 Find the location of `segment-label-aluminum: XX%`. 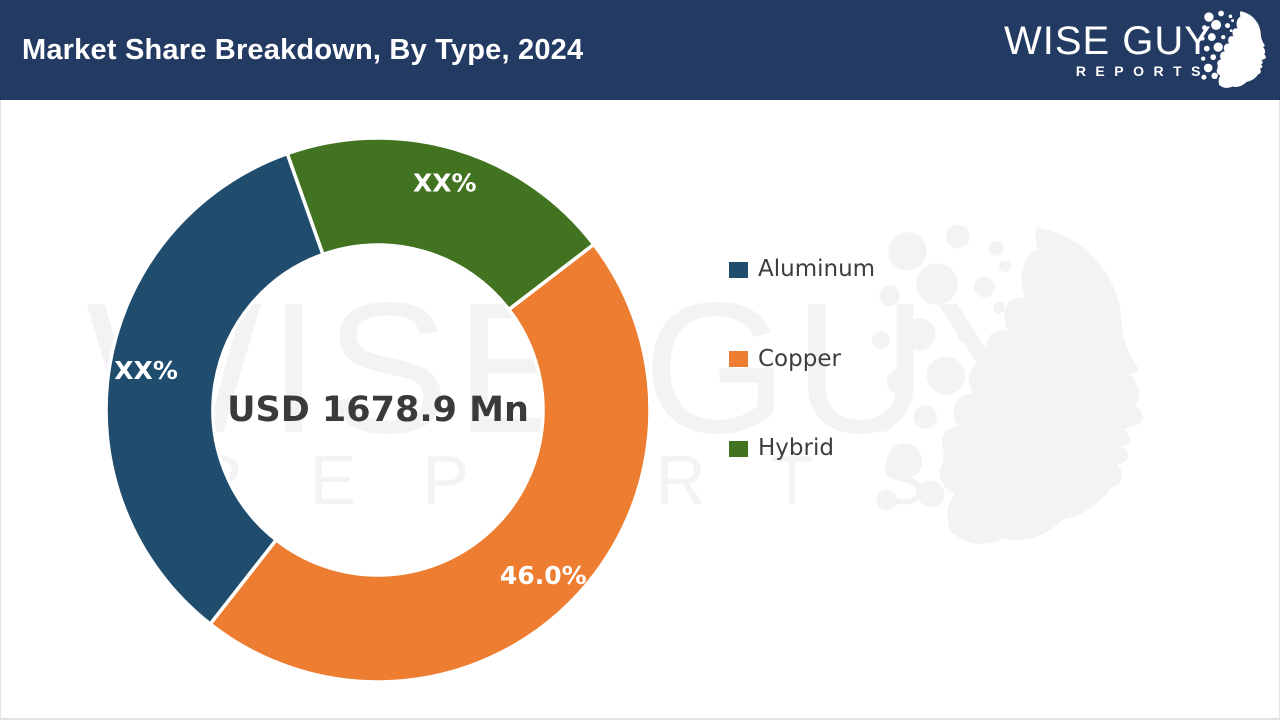

segment-label-aluminum: XX% is located at coordinates (146, 370).